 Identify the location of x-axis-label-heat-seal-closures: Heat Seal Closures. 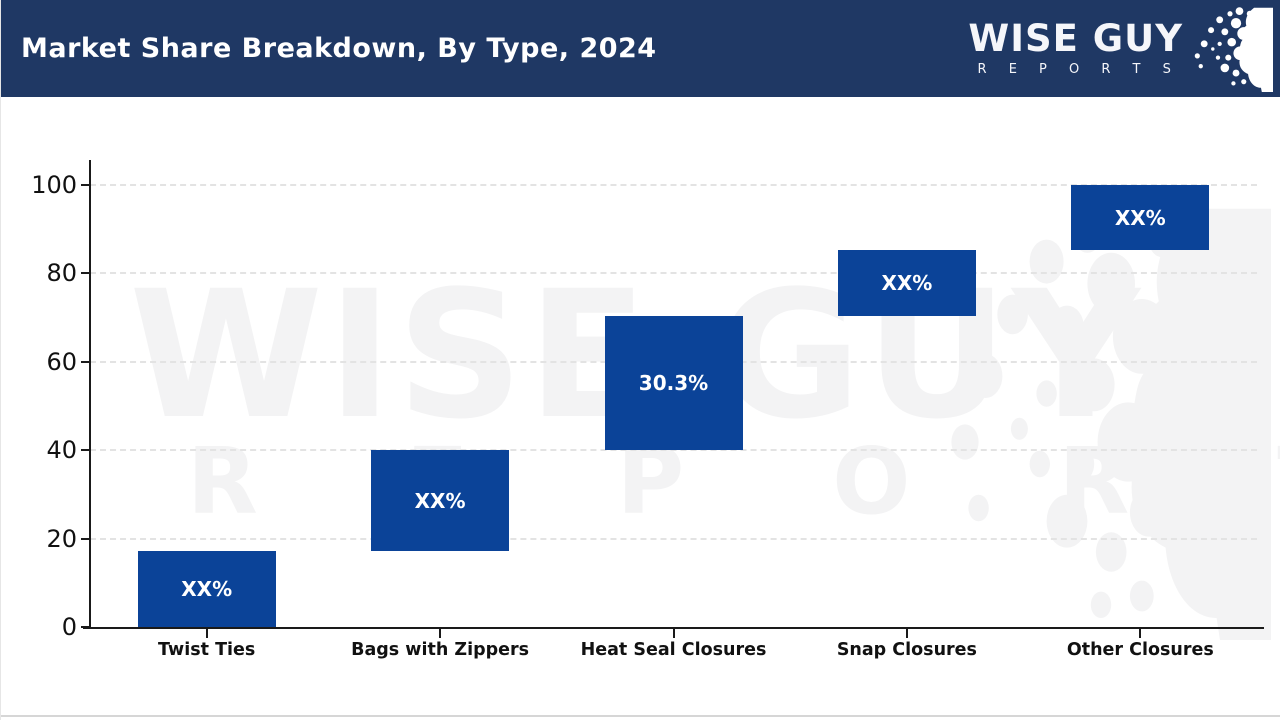
(673, 650).